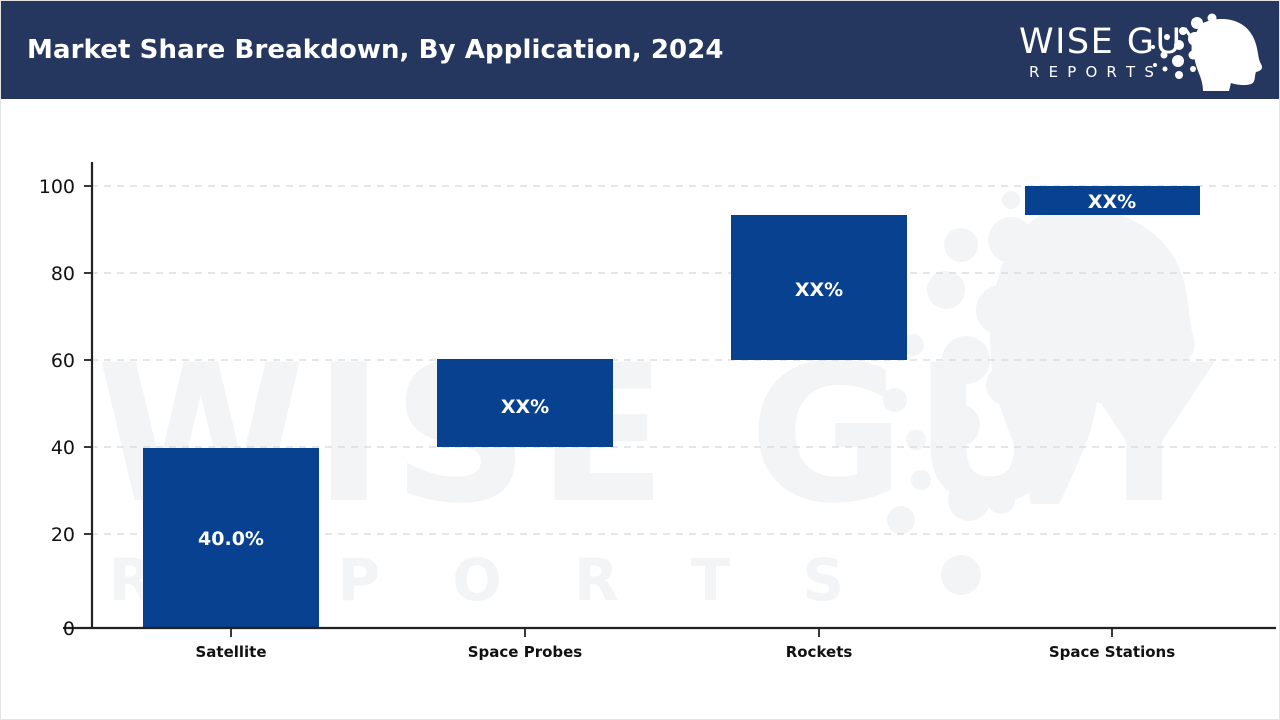  I want to click on svg-text: 80, so click(63, 274).